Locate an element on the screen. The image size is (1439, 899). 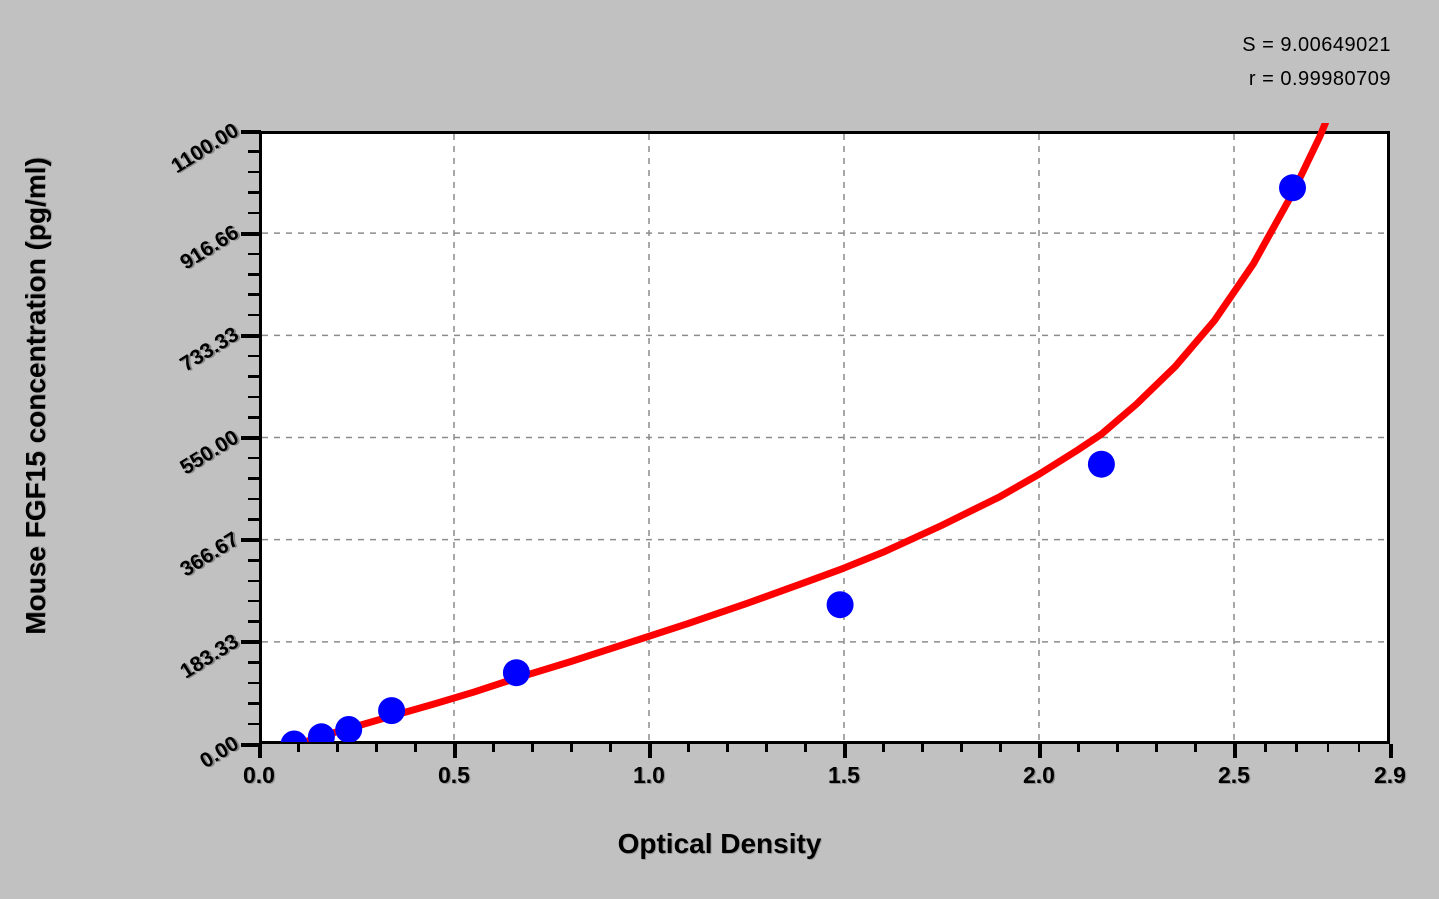
x-axis-title: Optical Density is located at coordinates (719, 843).